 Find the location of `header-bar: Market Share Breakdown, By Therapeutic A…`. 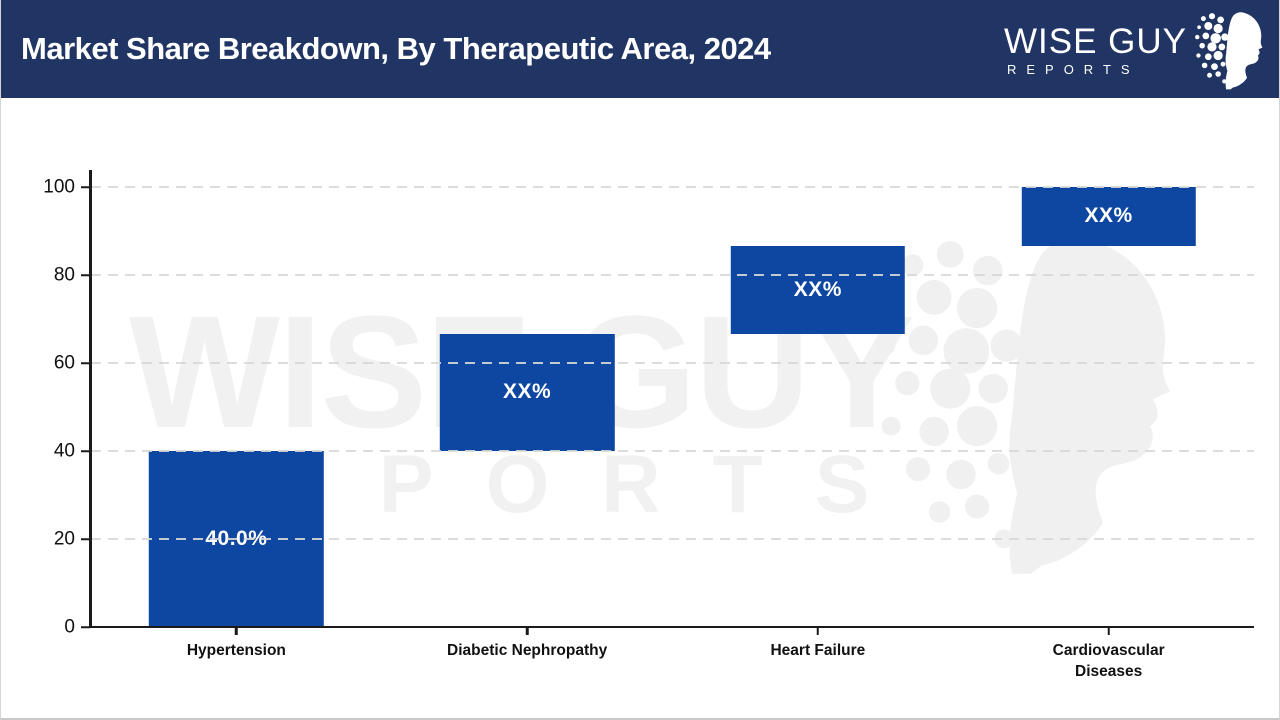

header-bar: Market Share Breakdown, By Therapeutic A… is located at coordinates (640, 49).